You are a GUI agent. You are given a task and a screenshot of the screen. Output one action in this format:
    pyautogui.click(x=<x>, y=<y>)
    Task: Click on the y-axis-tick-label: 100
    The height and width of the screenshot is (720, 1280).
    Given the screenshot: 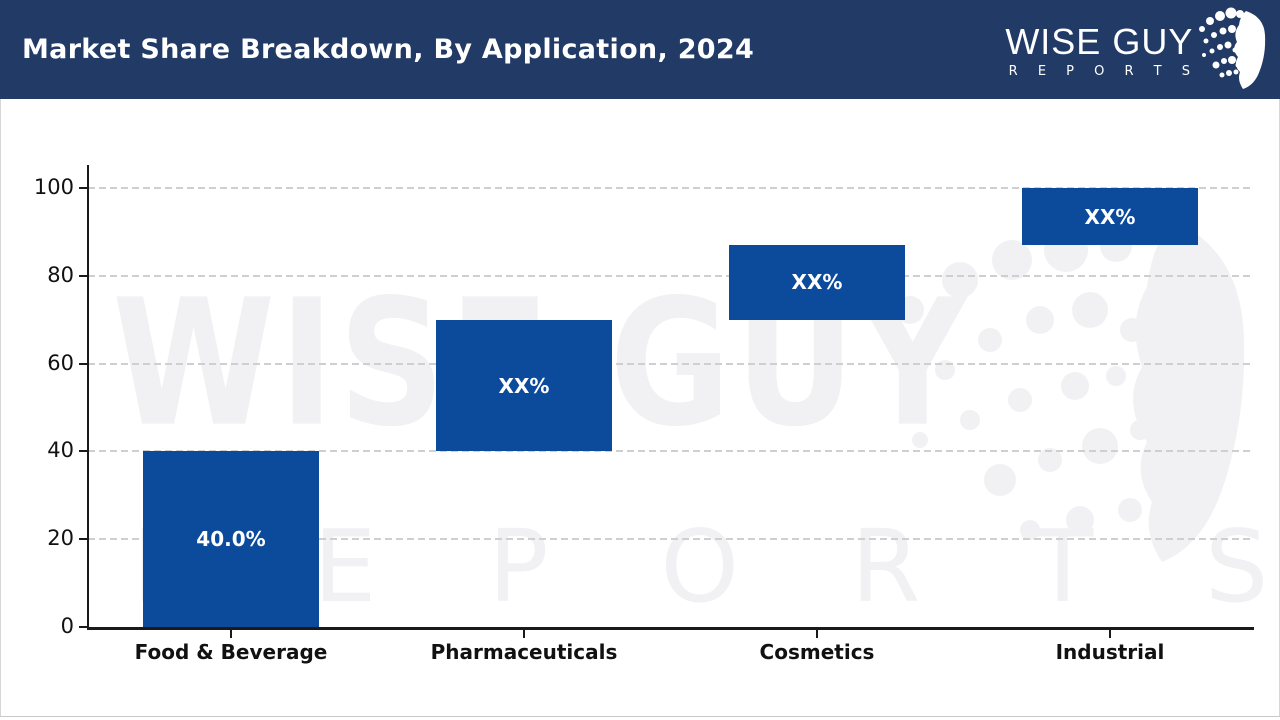 What is the action you would take?
    pyautogui.click(x=53, y=187)
    